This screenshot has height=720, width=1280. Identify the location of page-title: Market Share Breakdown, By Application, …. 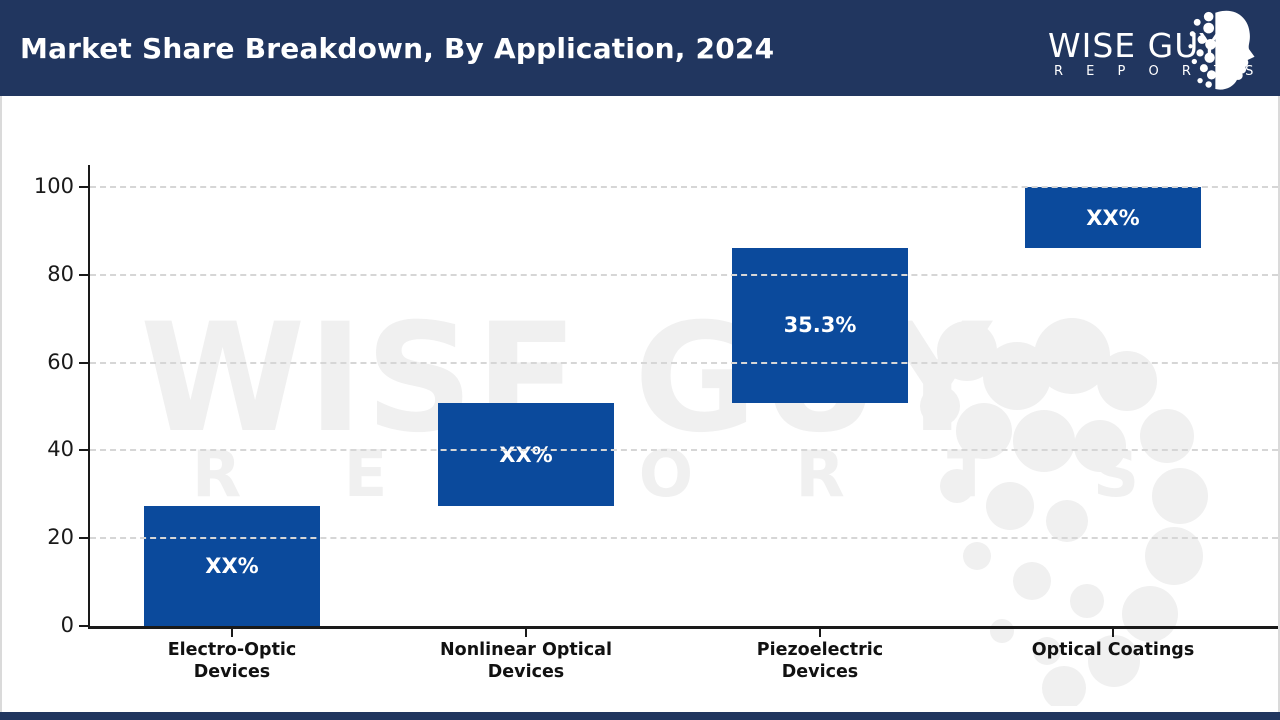
(397, 48).